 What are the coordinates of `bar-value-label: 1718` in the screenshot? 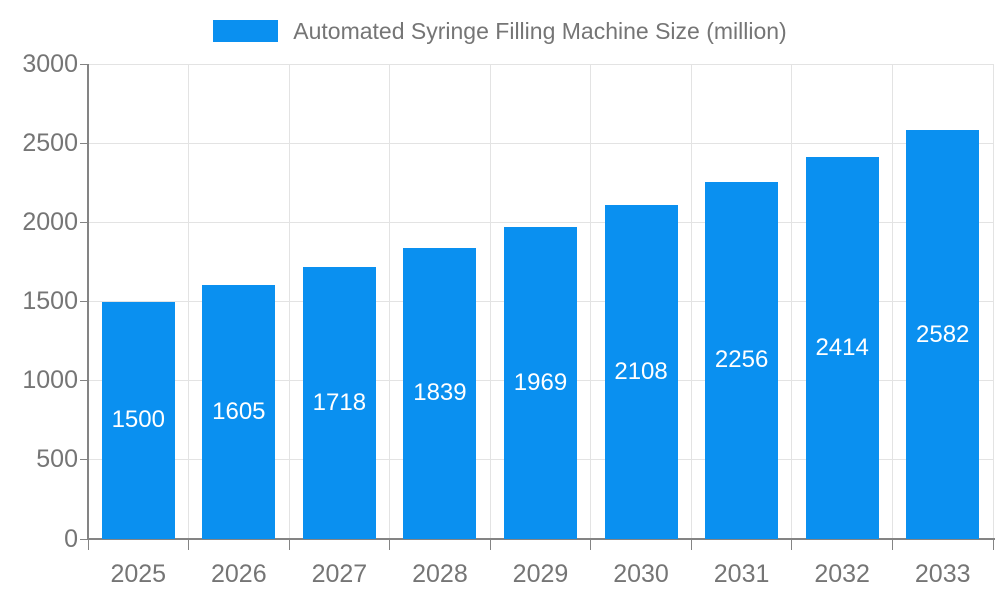 It's located at (339, 402).